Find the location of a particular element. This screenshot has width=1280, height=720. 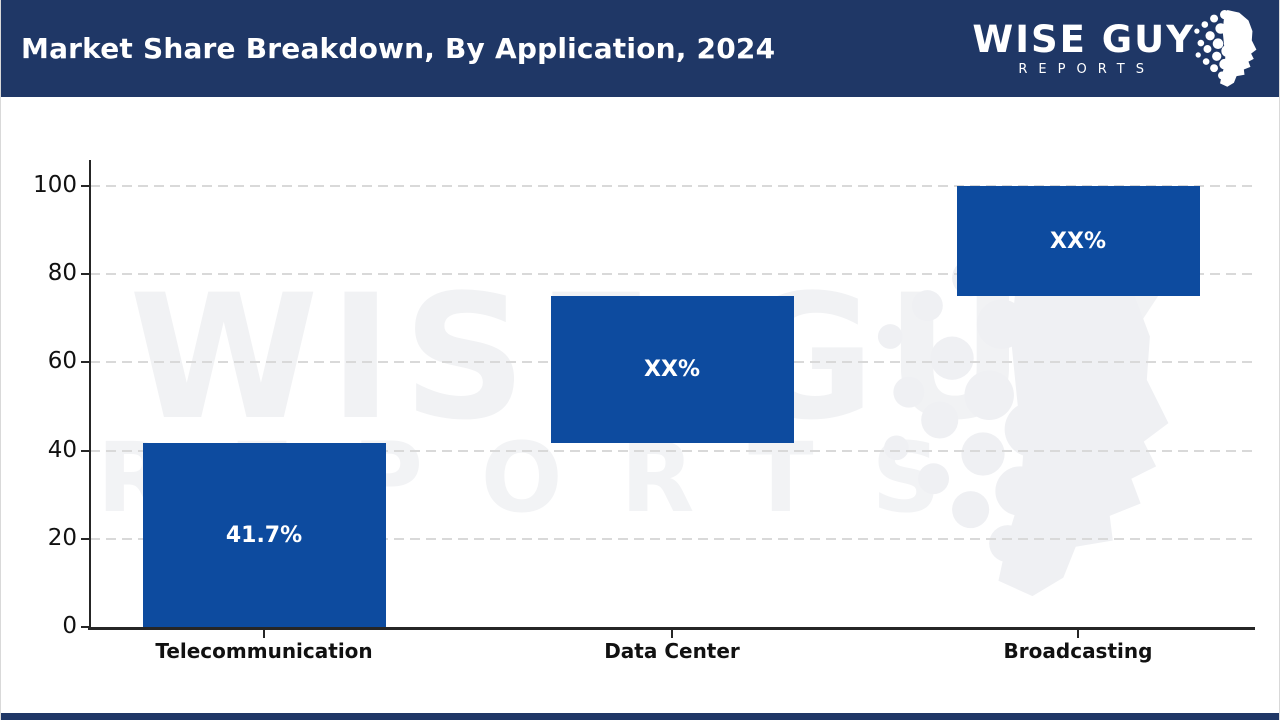

y-tick-label: 60 is located at coordinates (62, 361).